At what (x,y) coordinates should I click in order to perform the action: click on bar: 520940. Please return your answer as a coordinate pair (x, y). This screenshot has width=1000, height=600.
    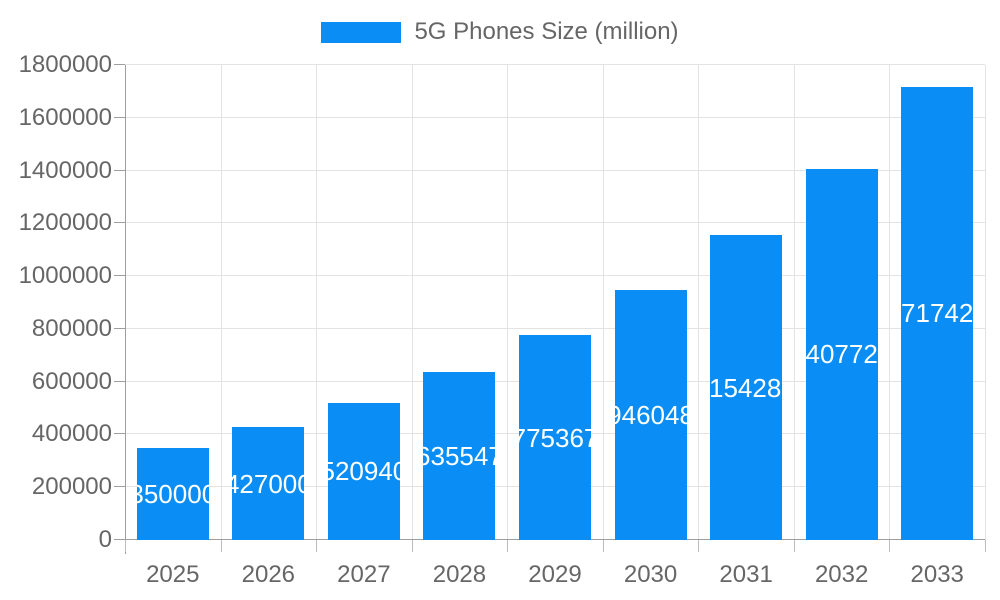
    Looking at the image, I should click on (363, 471).